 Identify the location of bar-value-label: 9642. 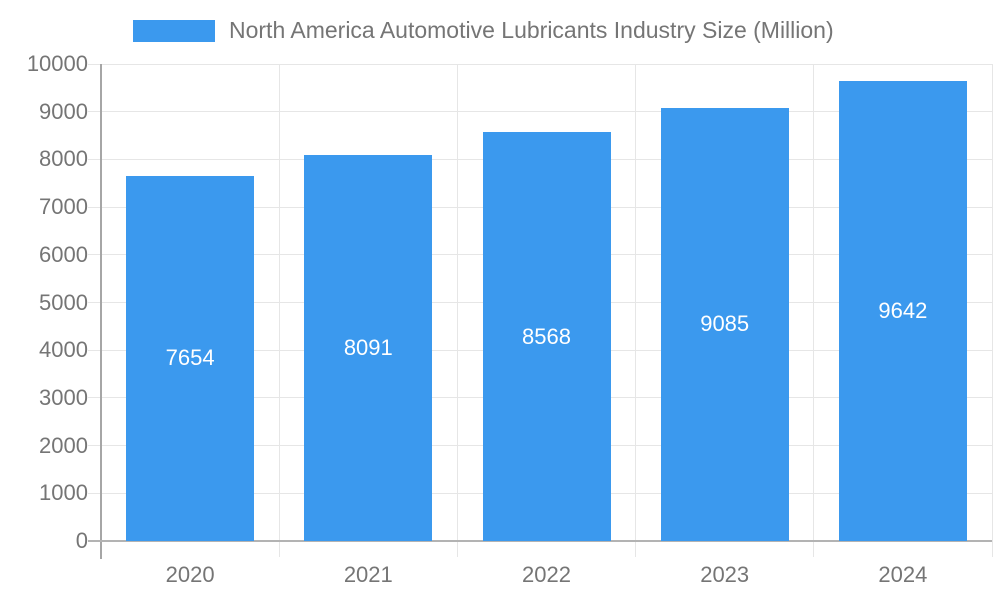
(903, 311).